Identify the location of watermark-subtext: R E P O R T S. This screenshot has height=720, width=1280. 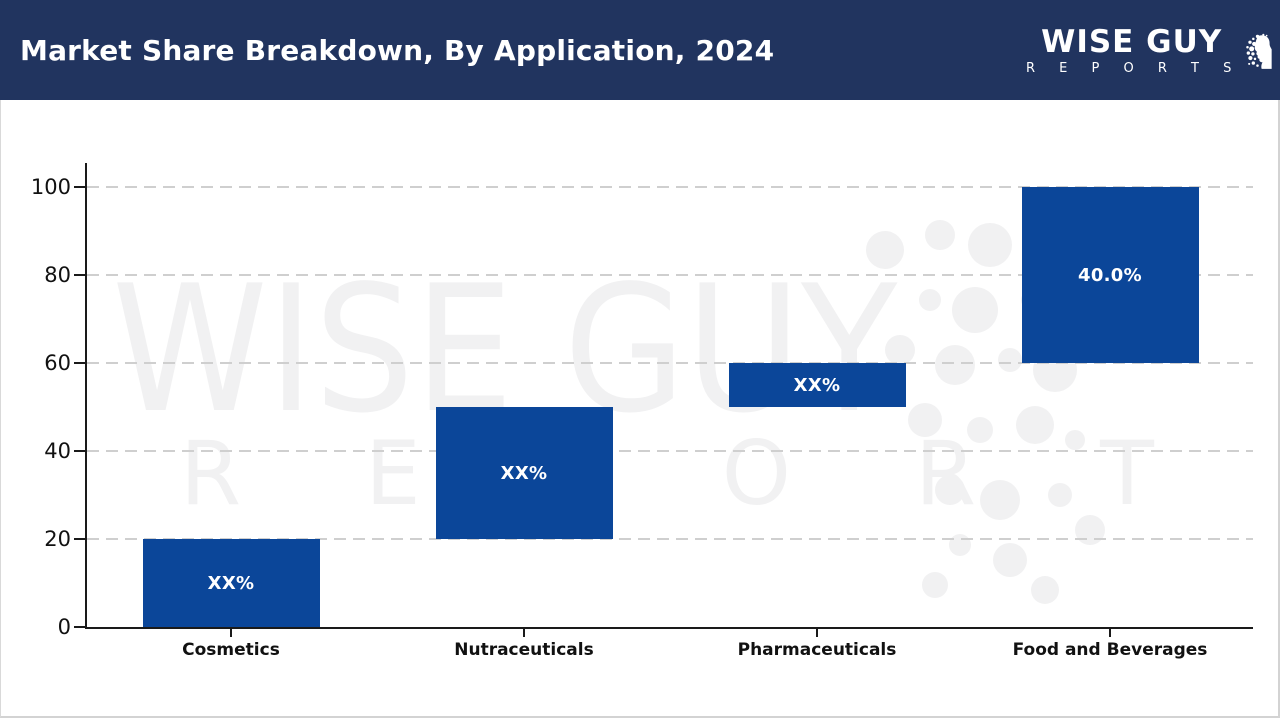
(730, 473).